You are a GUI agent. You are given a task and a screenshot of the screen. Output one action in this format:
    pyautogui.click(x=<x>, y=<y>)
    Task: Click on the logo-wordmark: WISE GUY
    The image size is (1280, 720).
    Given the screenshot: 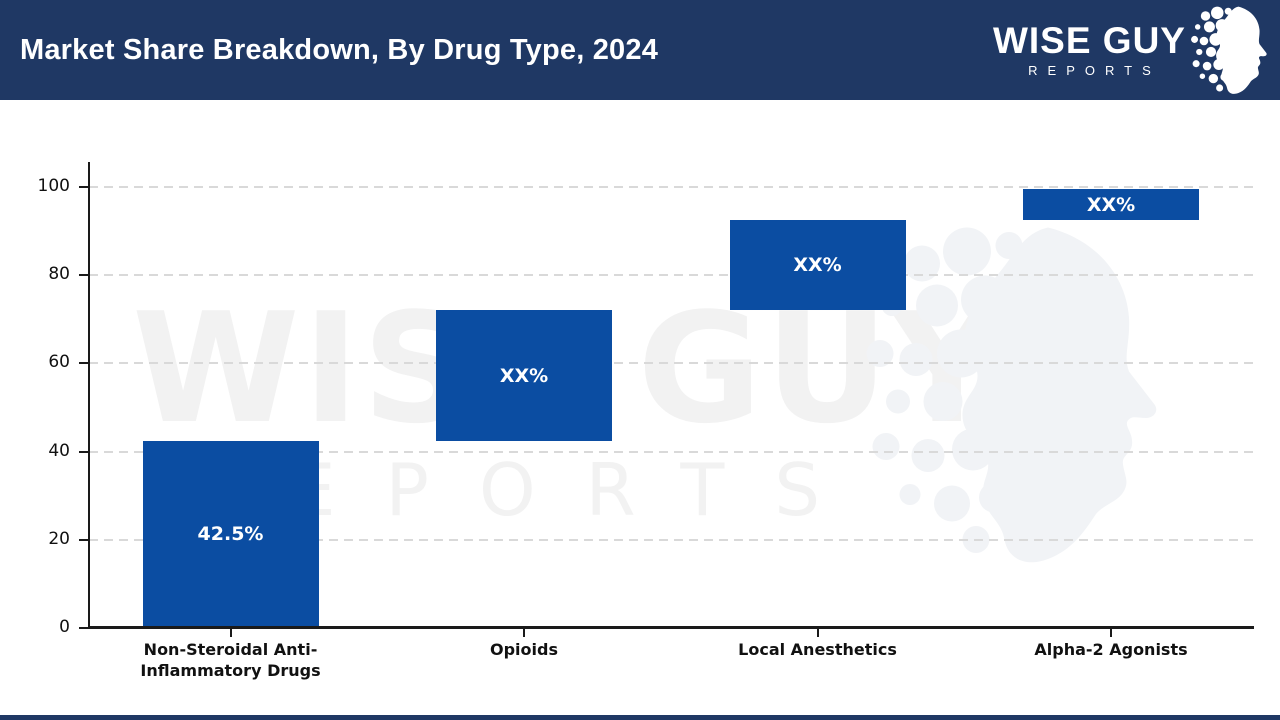 What is the action you would take?
    pyautogui.click(x=1089, y=41)
    